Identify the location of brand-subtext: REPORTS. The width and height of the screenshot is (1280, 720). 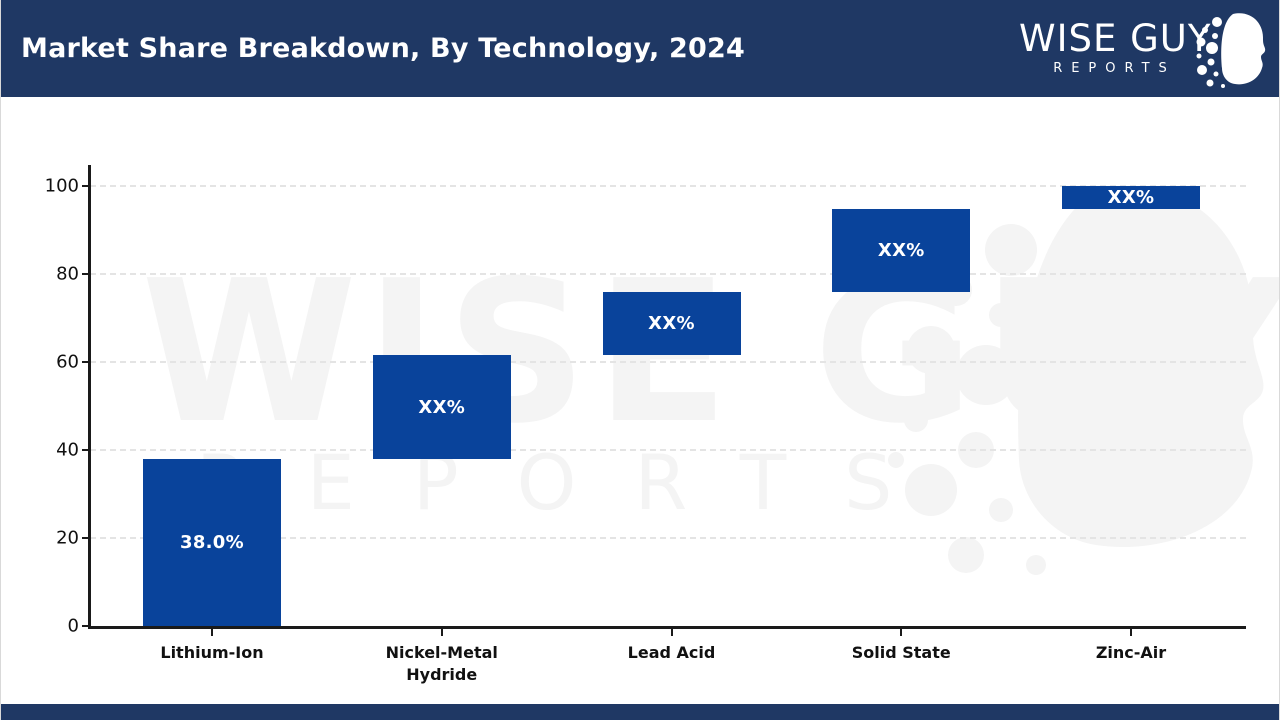
(1114, 68).